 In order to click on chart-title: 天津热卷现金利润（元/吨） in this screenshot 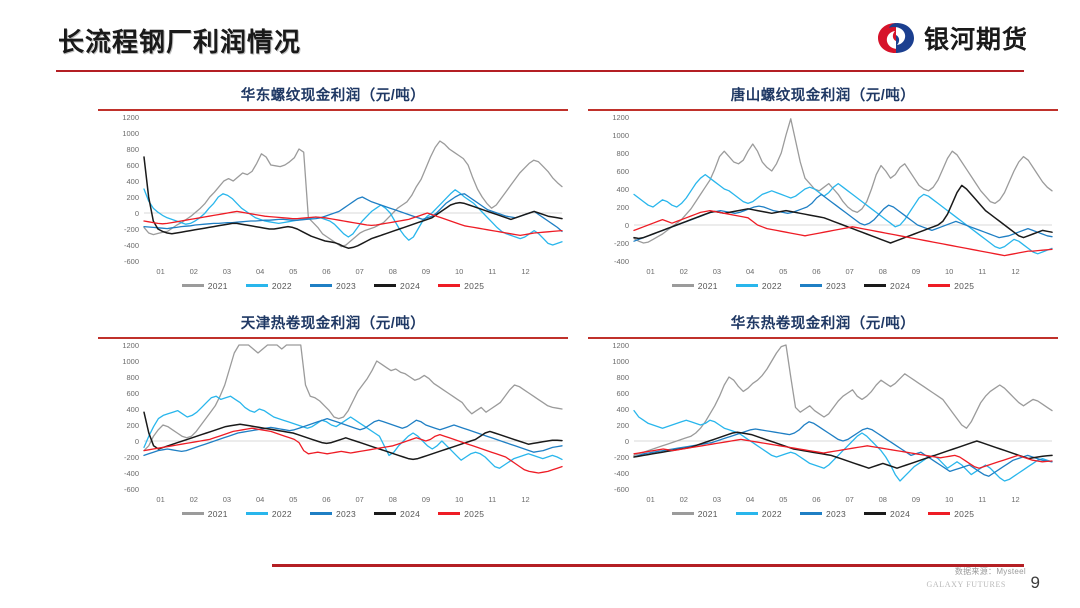, I will do `click(333, 324)`.